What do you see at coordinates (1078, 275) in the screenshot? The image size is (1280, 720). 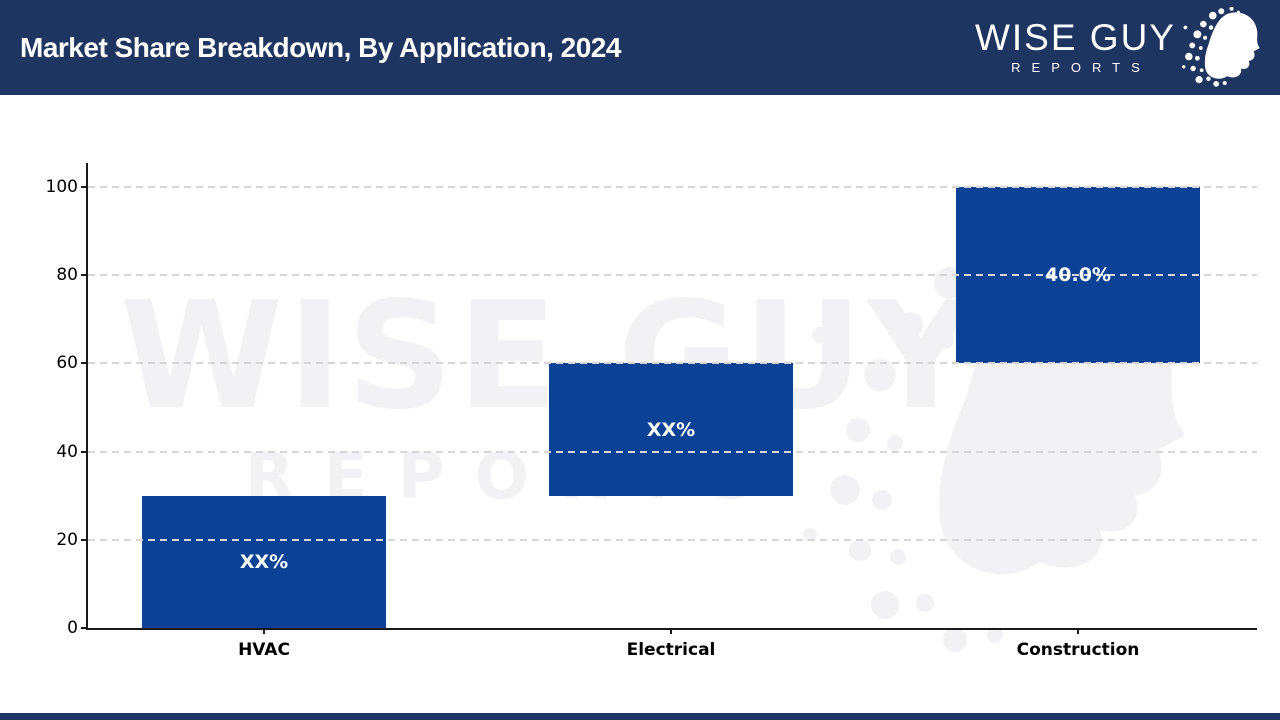 I see `bar-value-label-construction: 40.0%` at bounding box center [1078, 275].